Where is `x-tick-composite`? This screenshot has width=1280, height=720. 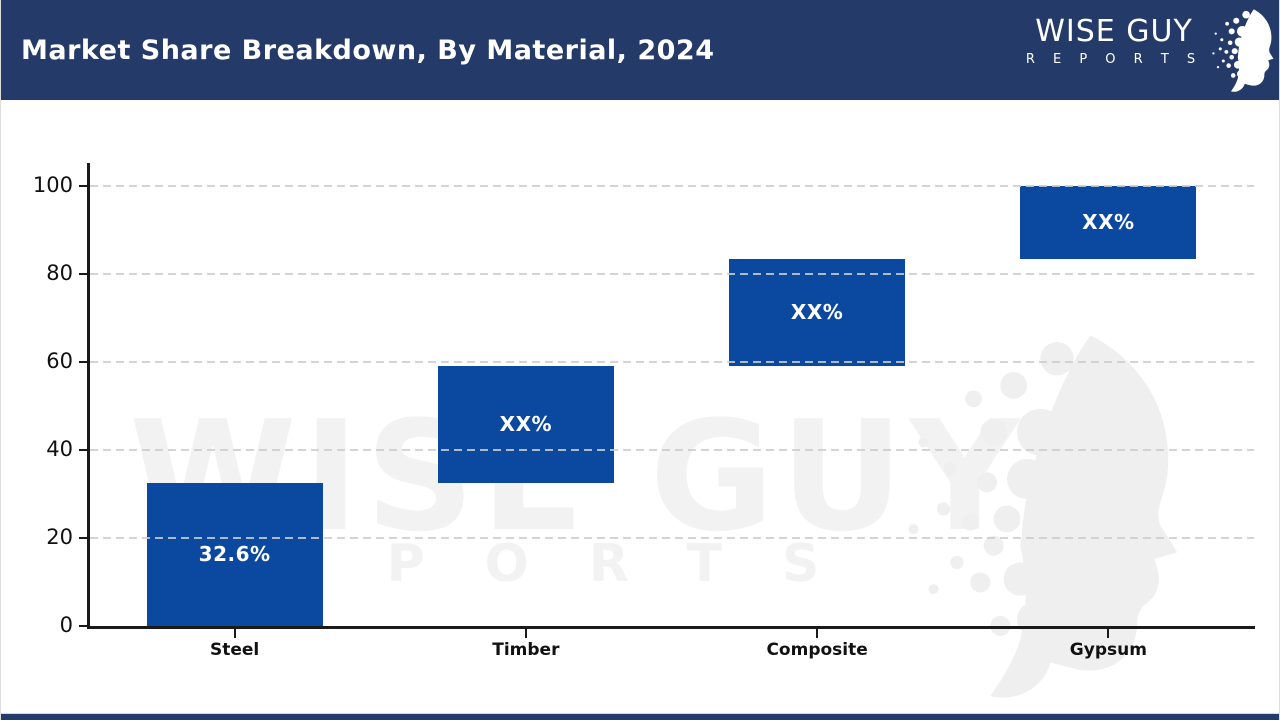 x-tick-composite is located at coordinates (817, 633).